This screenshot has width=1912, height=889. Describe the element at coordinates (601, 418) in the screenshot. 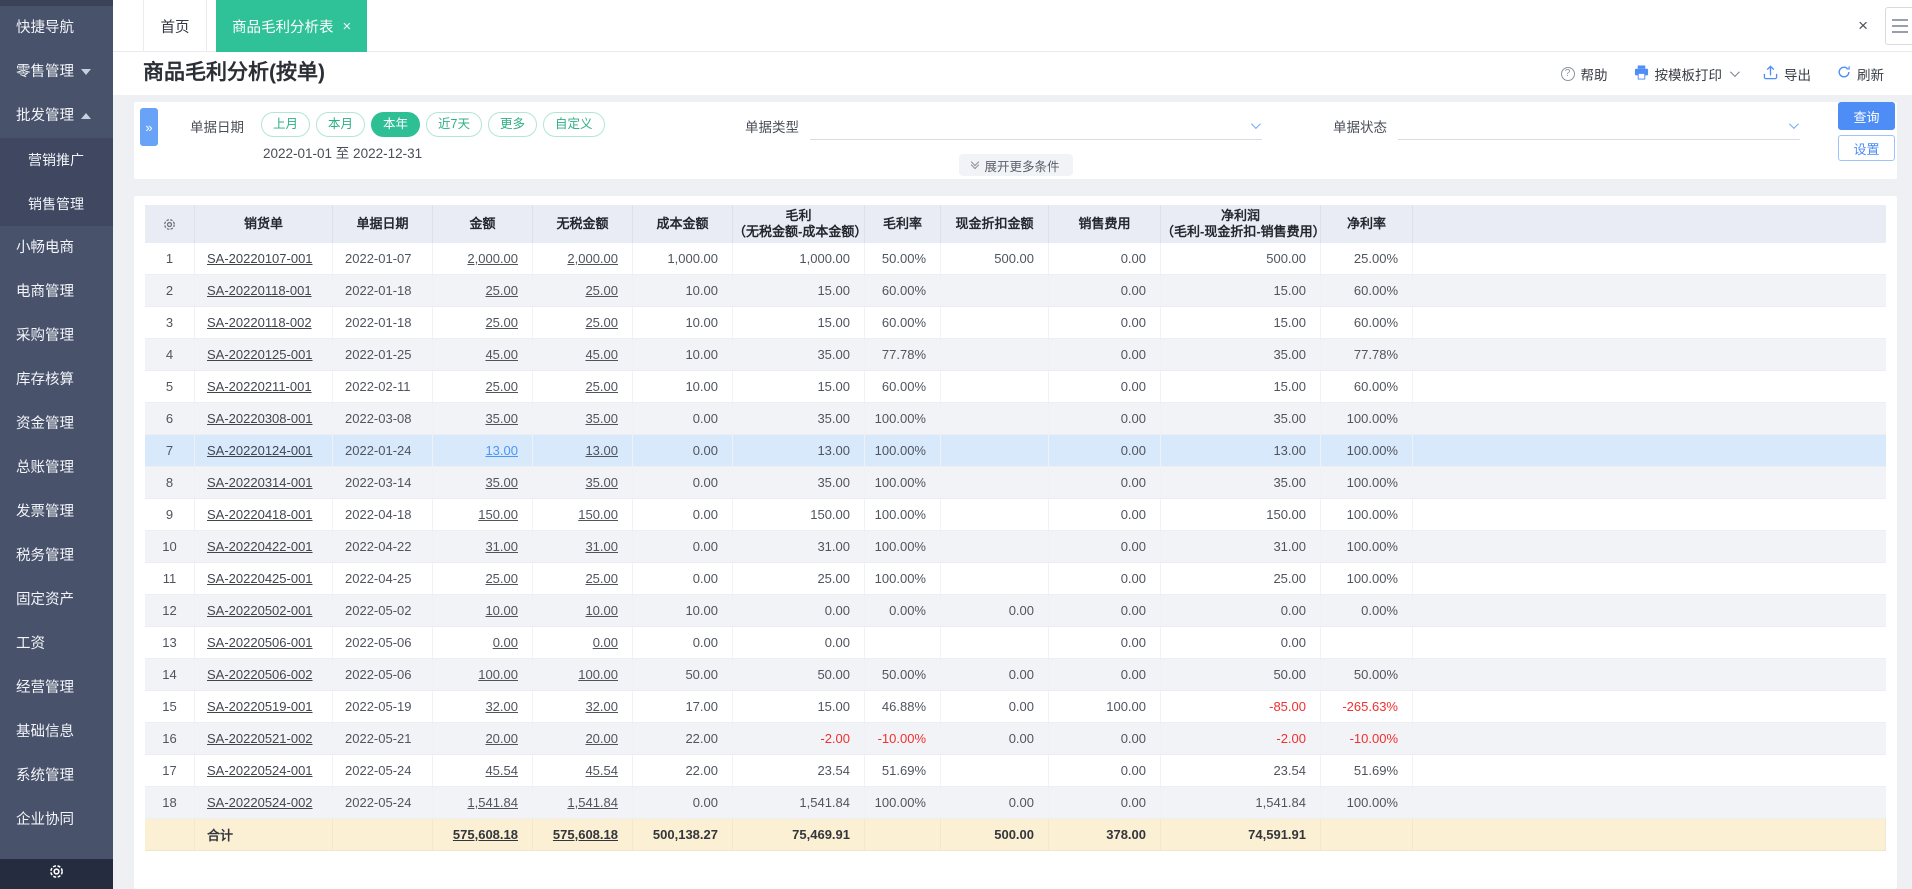

I see `tax_free-link: 35.00` at that location.